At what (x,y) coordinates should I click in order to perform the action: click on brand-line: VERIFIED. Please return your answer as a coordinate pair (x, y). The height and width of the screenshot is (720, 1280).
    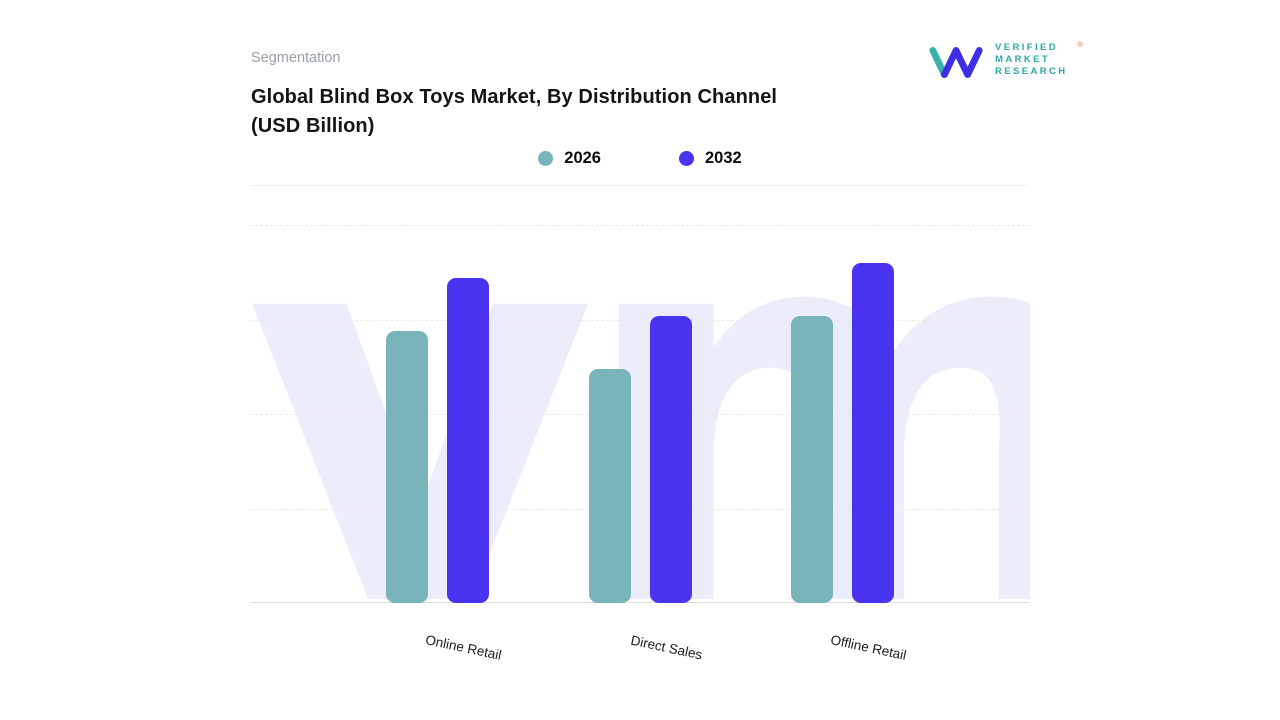
    Looking at the image, I should click on (1027, 47).